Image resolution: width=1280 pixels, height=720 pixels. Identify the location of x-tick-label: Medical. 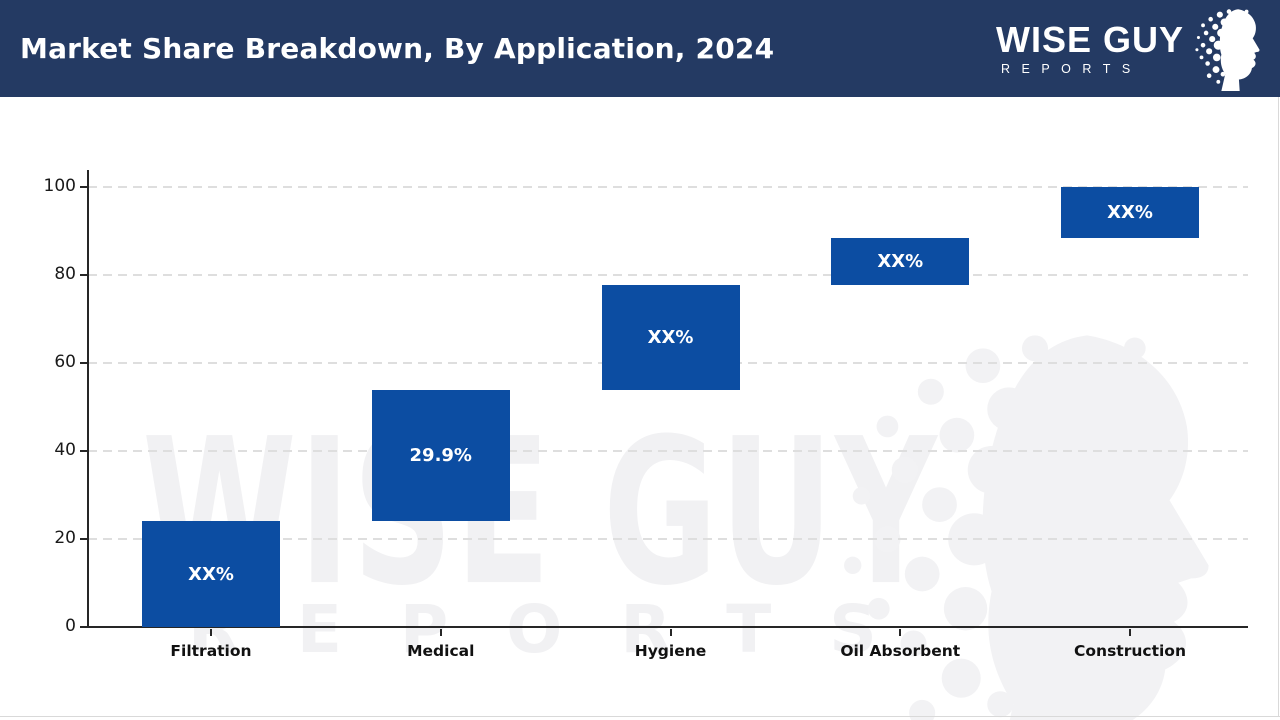
(441, 651).